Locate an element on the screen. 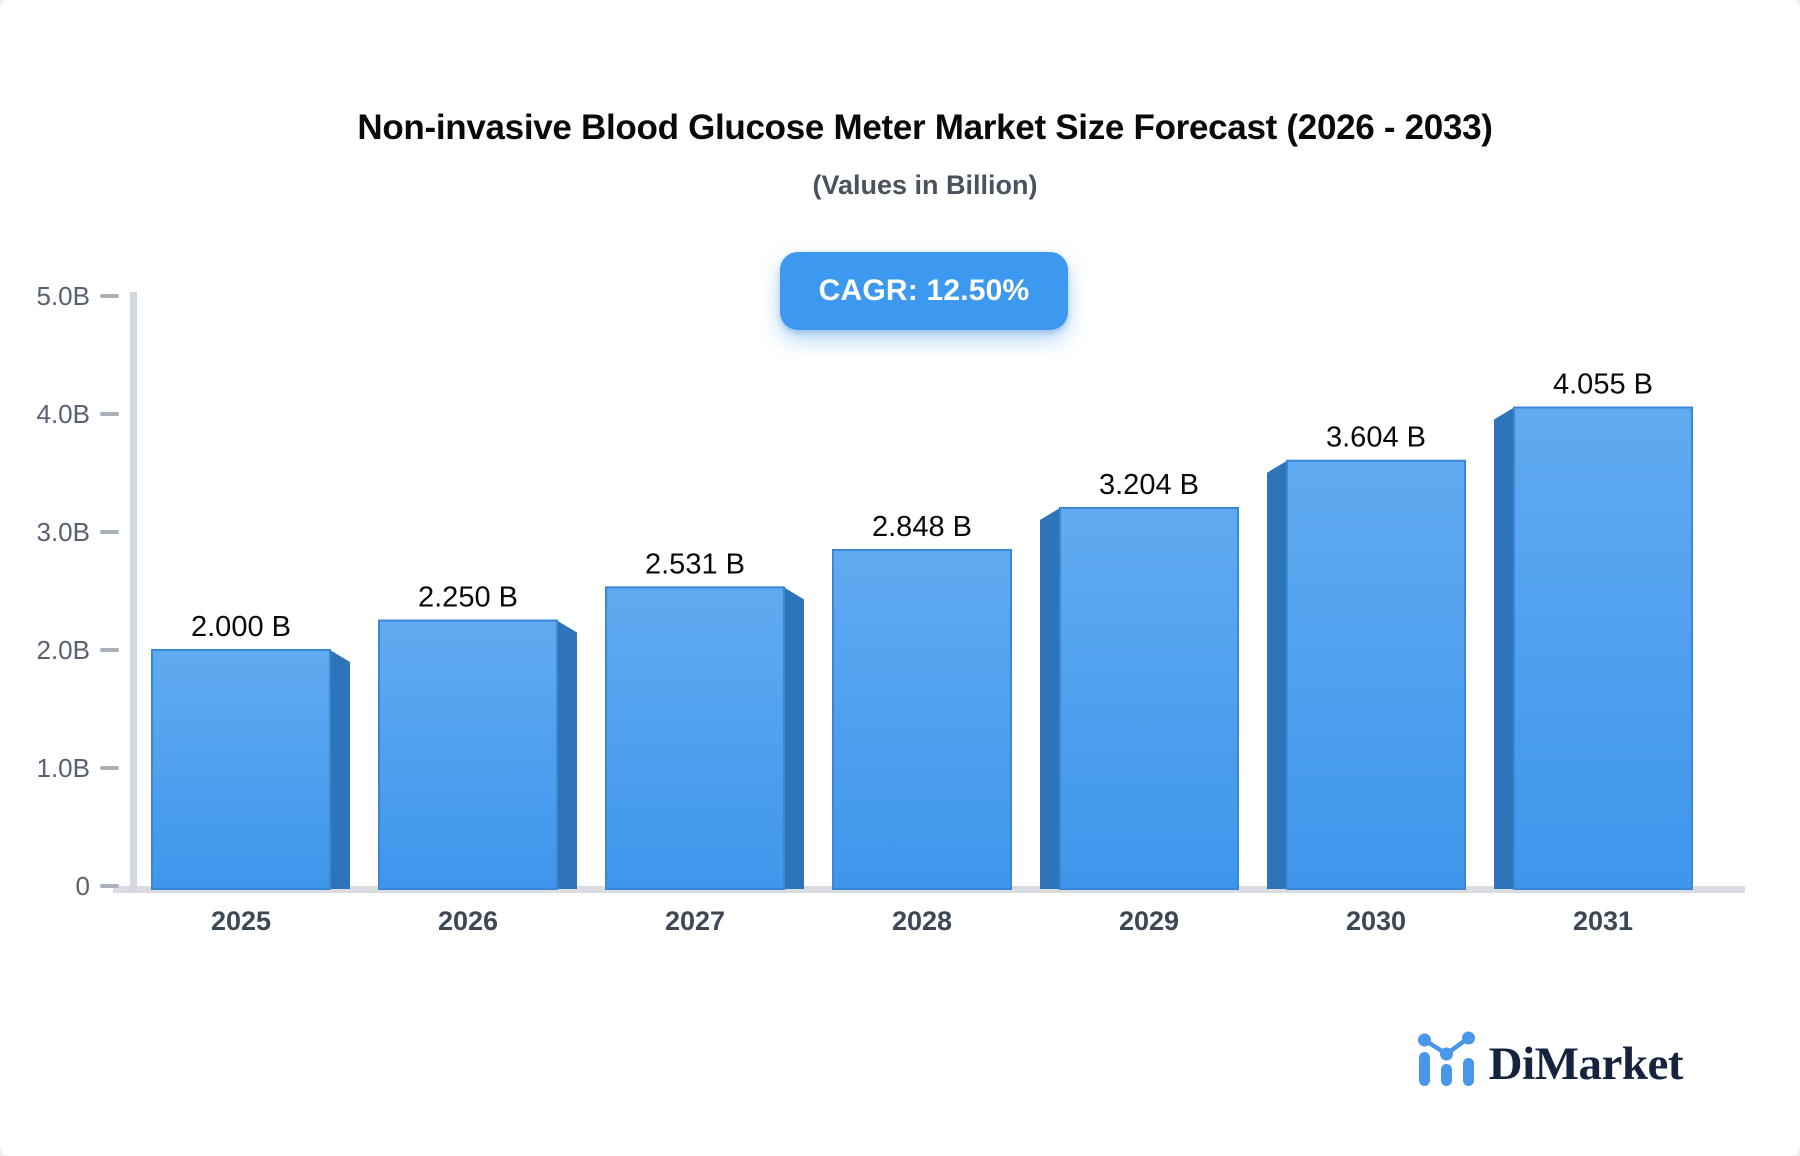  bar-value-label: 2.531 B is located at coordinates (695, 564).